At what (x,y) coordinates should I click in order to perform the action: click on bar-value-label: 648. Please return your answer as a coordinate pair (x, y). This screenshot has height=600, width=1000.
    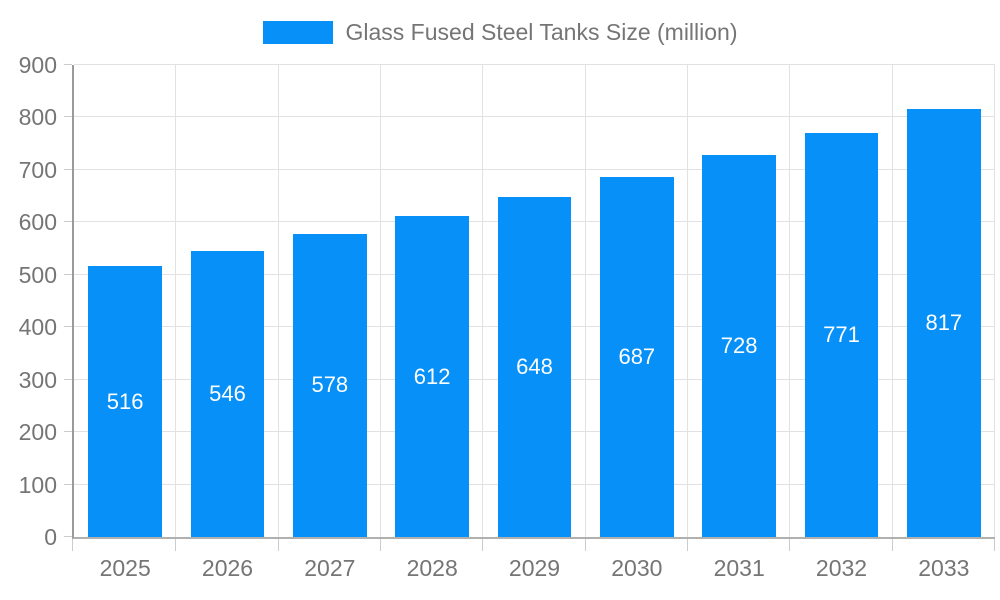
    Looking at the image, I should click on (534, 367).